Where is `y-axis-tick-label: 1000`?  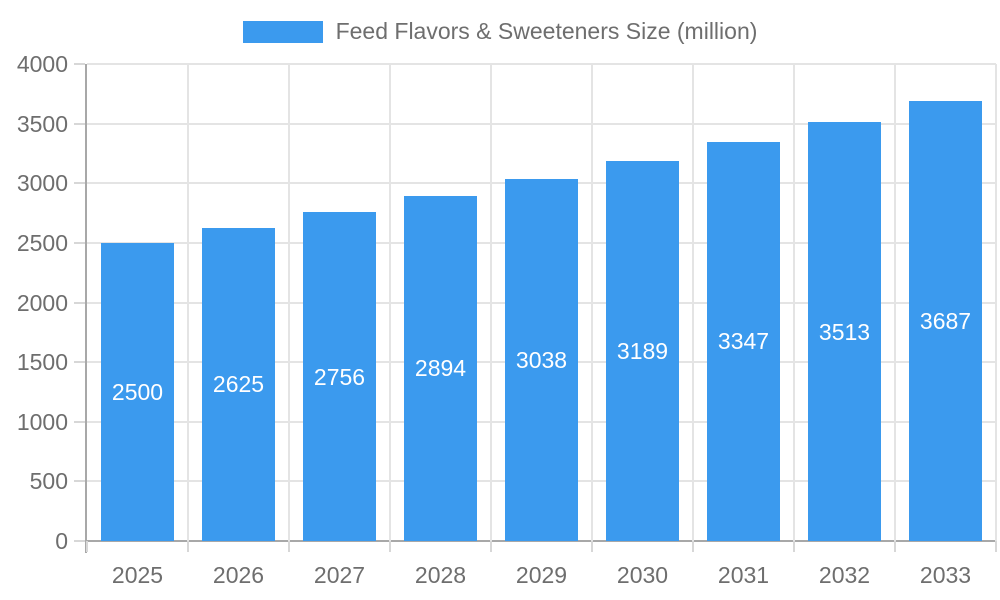 y-axis-tick-label: 1000 is located at coordinates (42, 421).